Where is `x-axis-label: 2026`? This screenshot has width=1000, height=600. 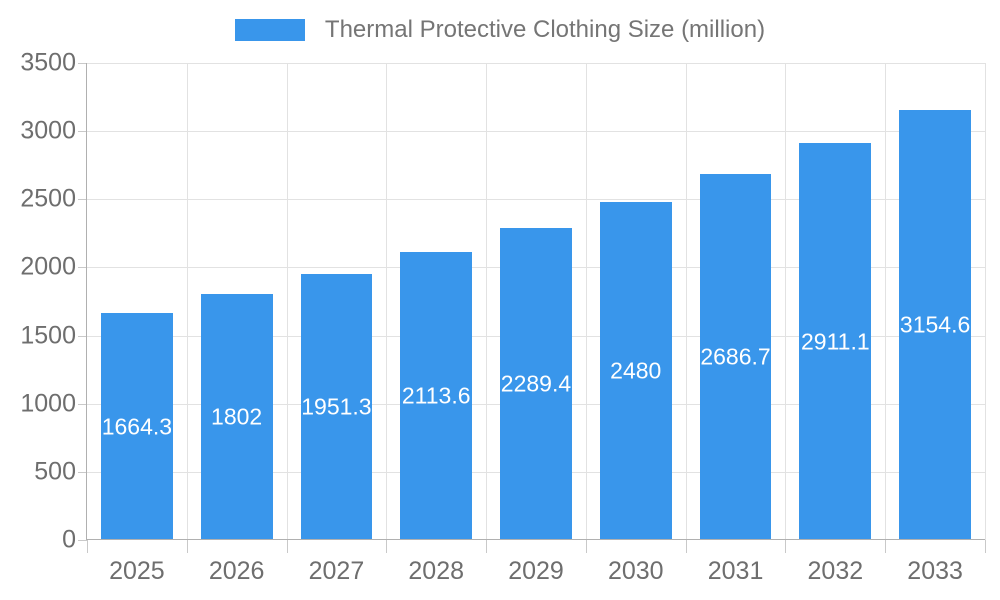
x-axis-label: 2026 is located at coordinates (236, 571).